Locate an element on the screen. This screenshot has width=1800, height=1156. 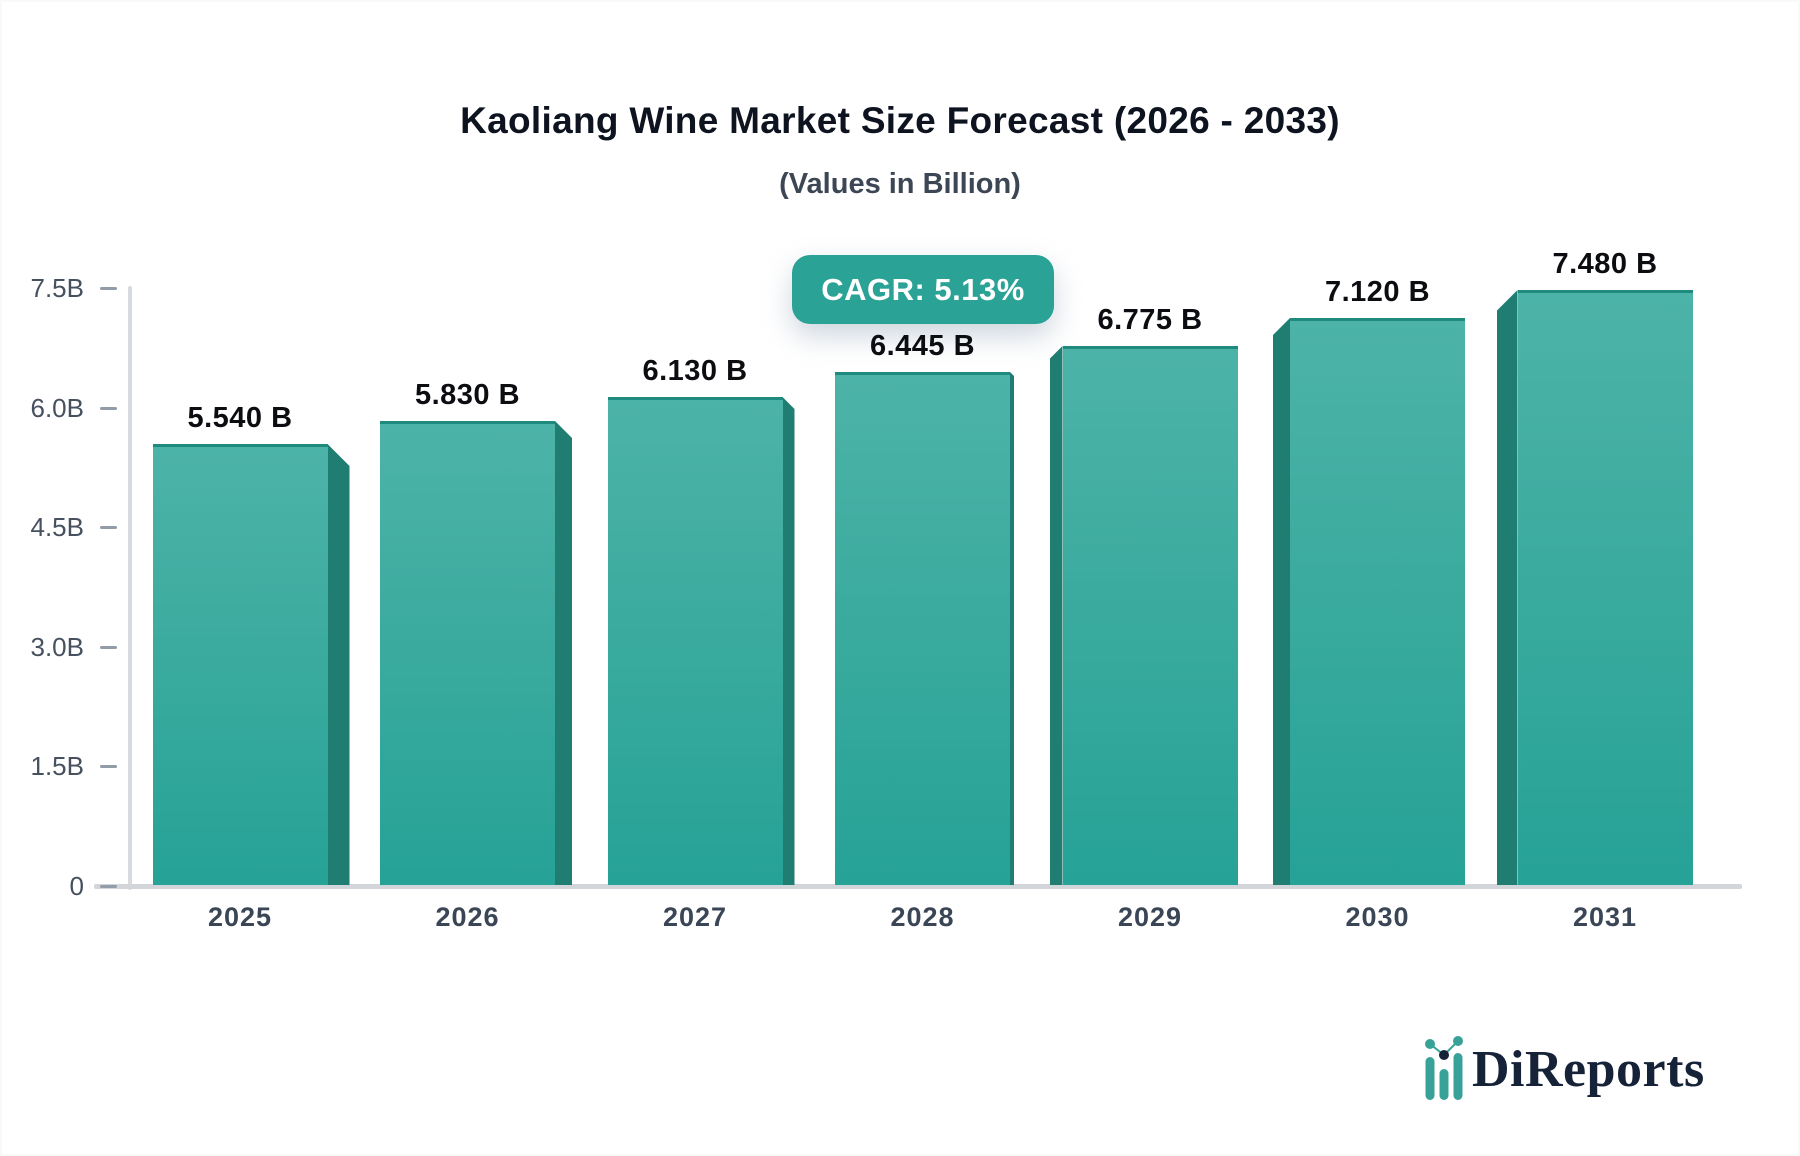
x-tick-label: 2030 is located at coordinates (1377, 917).